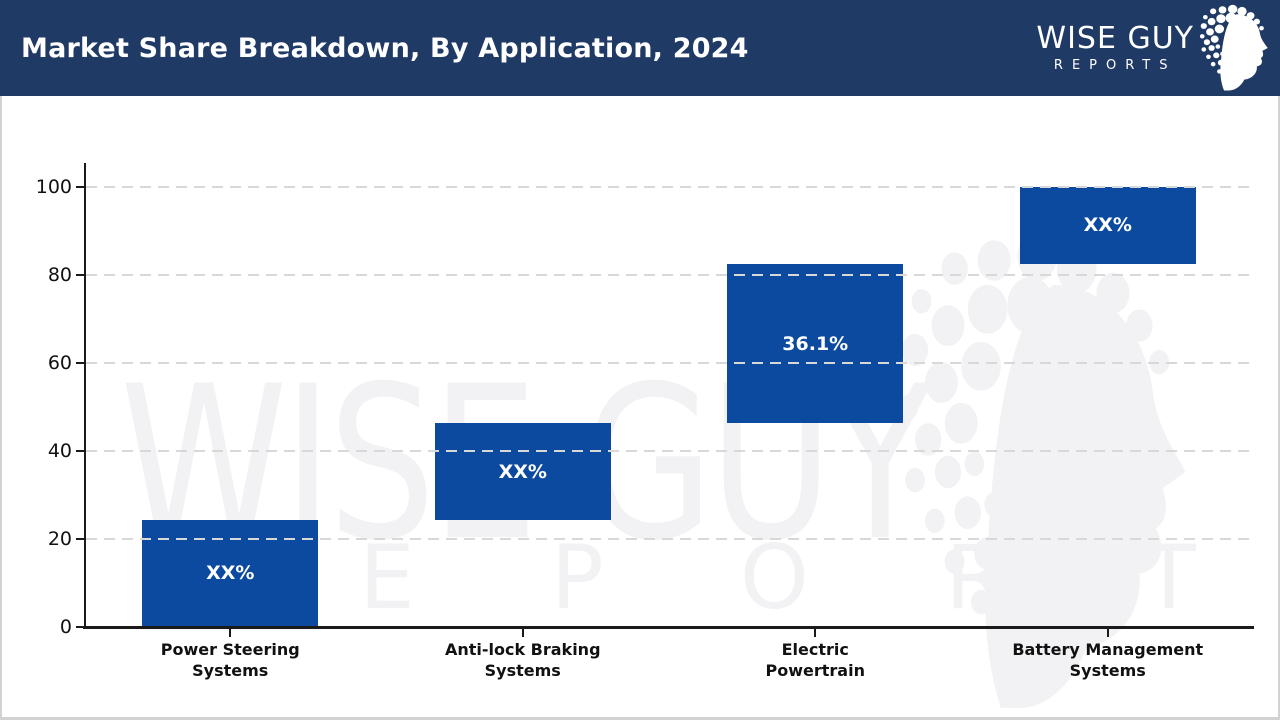 The height and width of the screenshot is (720, 1280). I want to click on x-category-label-line: Battery Management, so click(1108, 649).